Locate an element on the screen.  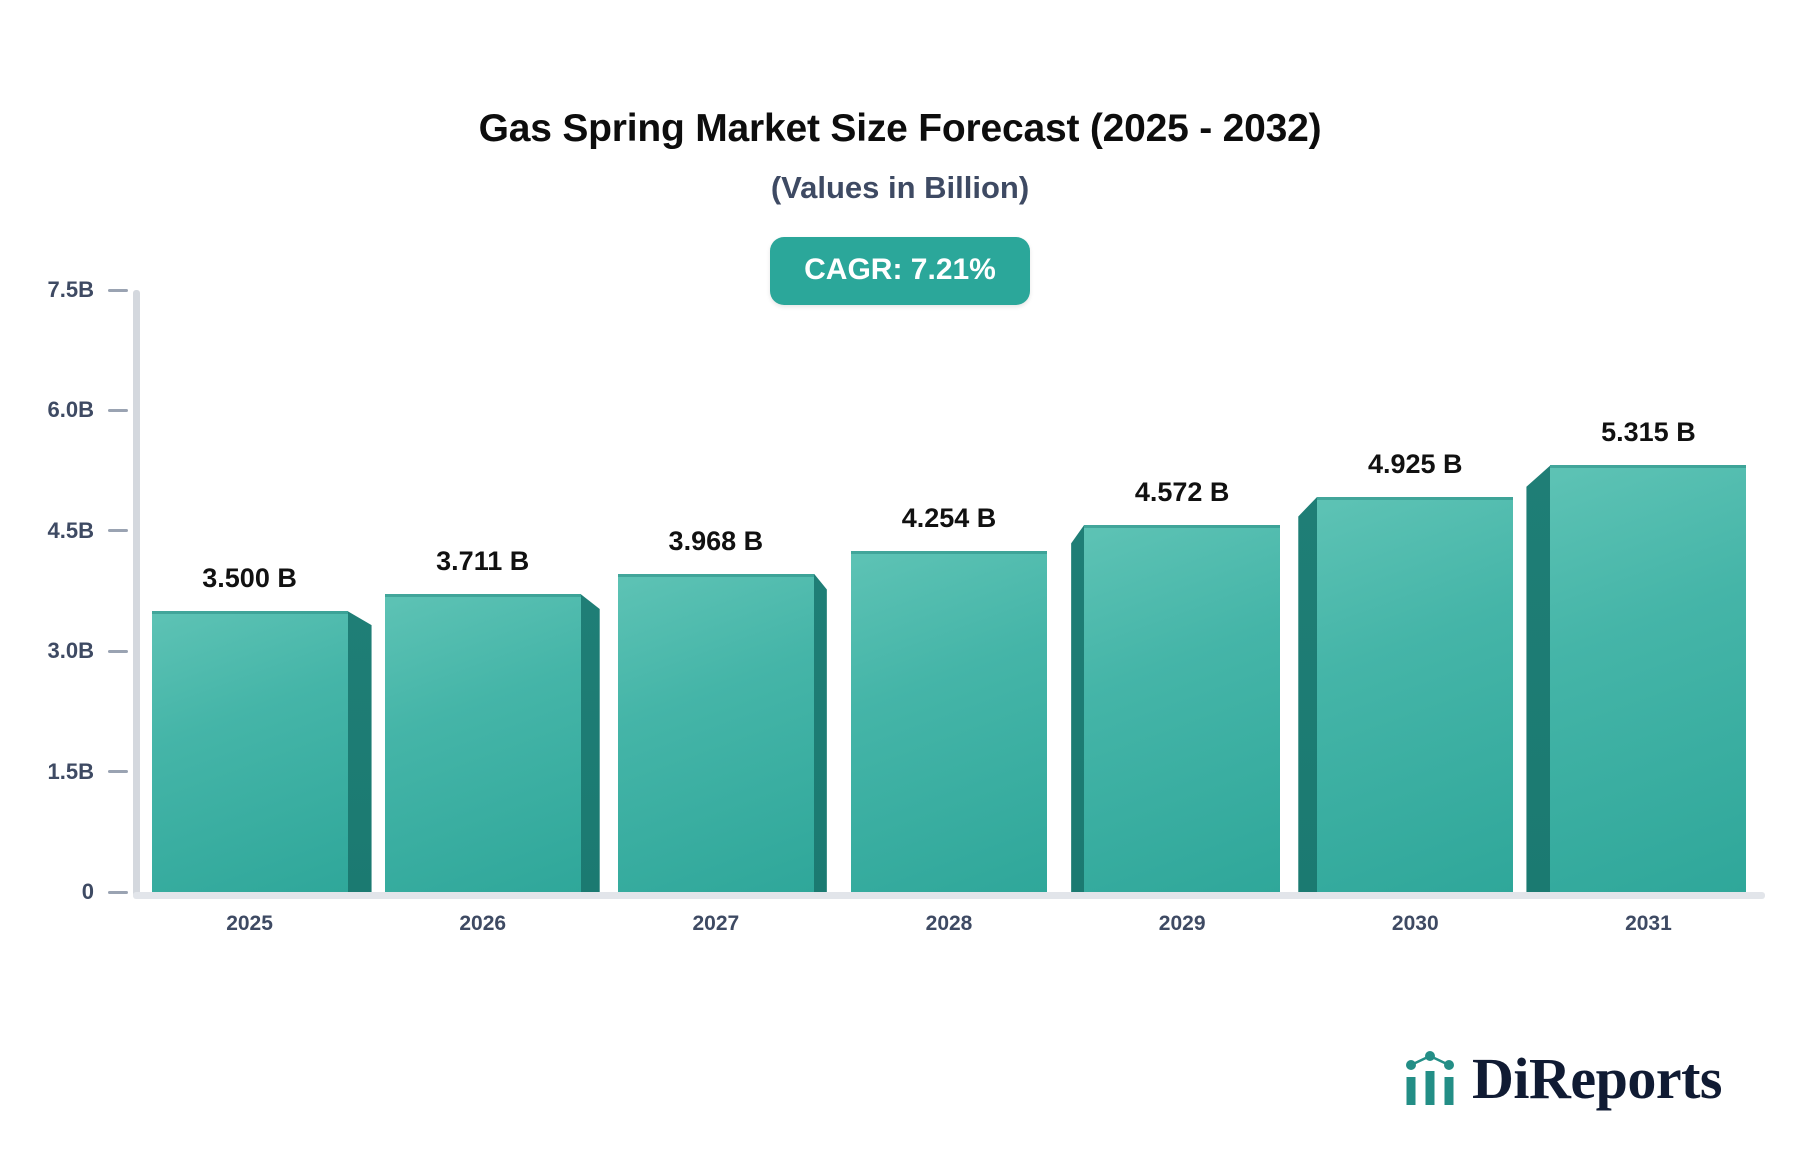
bar-value-label: 5.315 B is located at coordinates (1648, 432).